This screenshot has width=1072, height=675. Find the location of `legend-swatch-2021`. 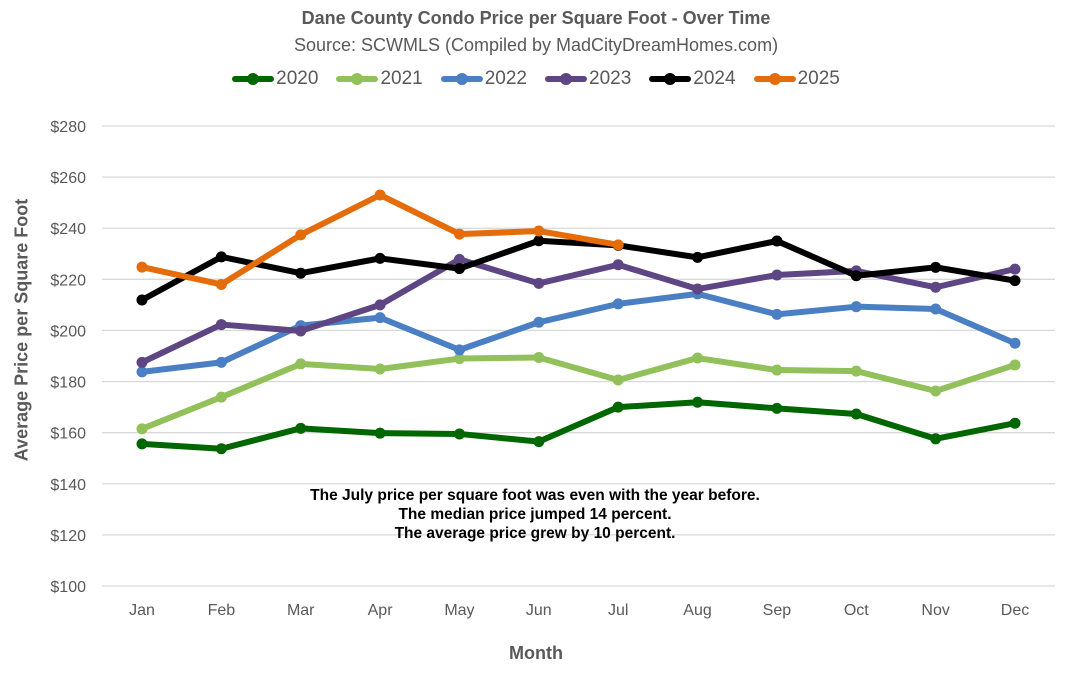

legend-swatch-2021 is located at coordinates (357, 79).